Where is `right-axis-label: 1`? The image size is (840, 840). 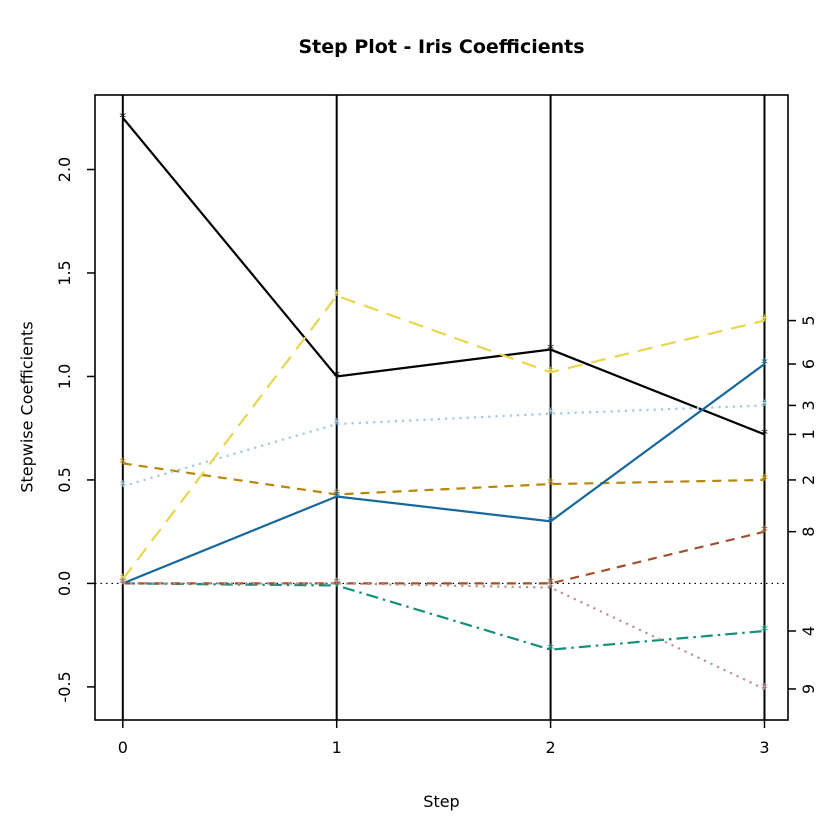 right-axis-label: 1 is located at coordinates (808, 434).